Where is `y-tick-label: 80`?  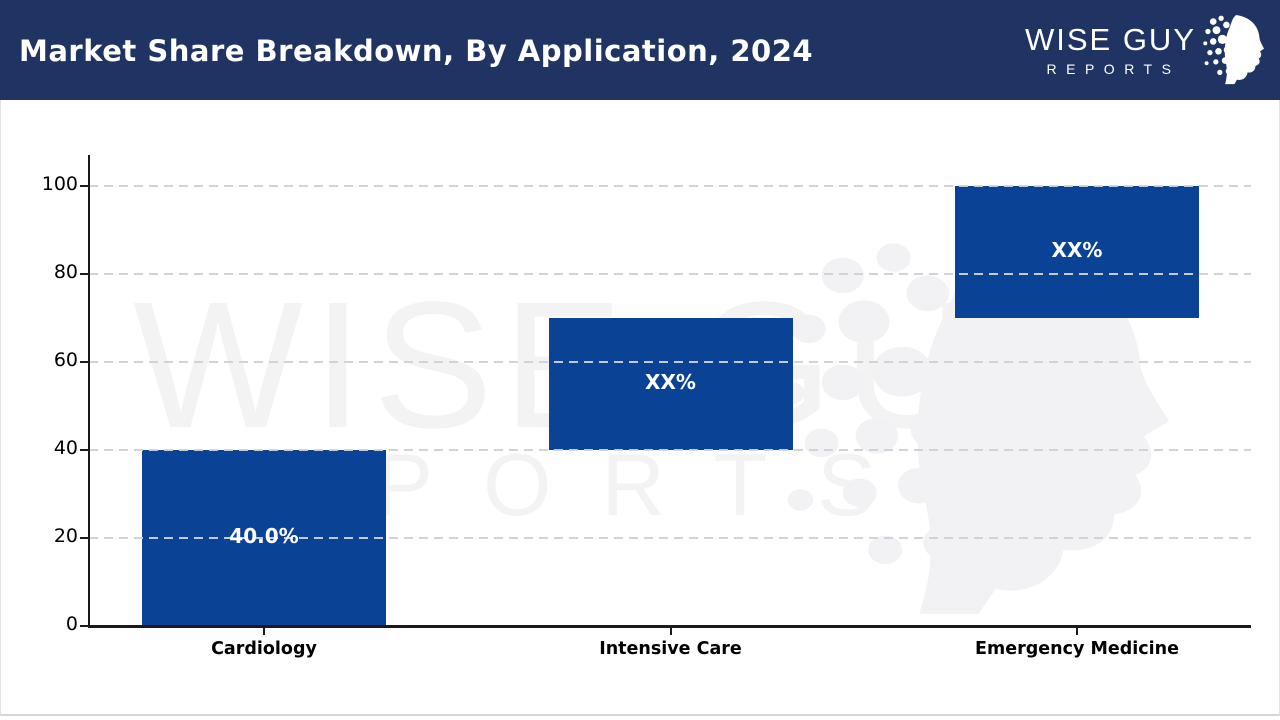 y-tick-label: 80 is located at coordinates (65, 272).